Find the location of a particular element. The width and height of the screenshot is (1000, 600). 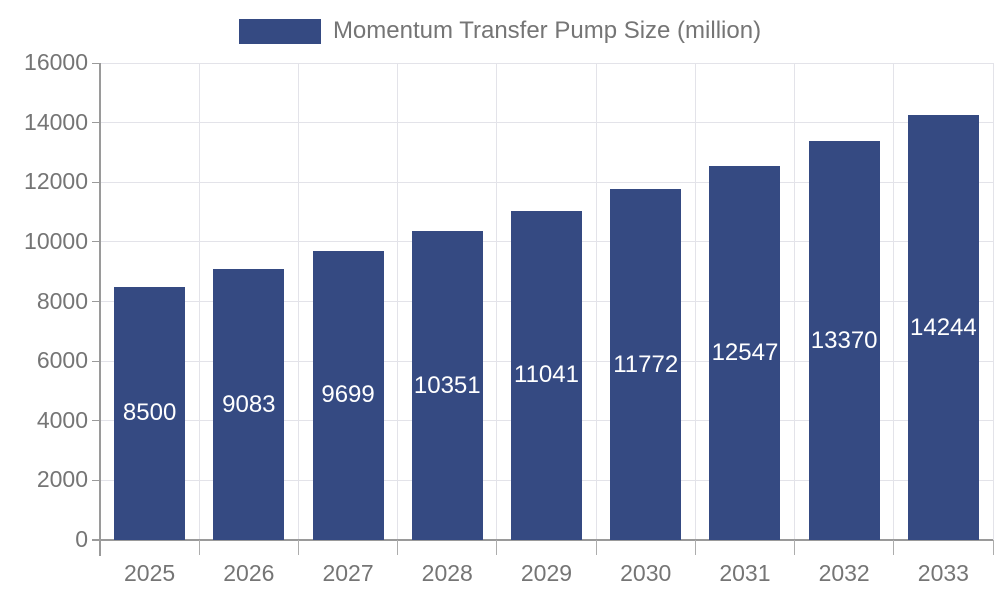

x-axis-tick-label: 2028 is located at coordinates (447, 573).